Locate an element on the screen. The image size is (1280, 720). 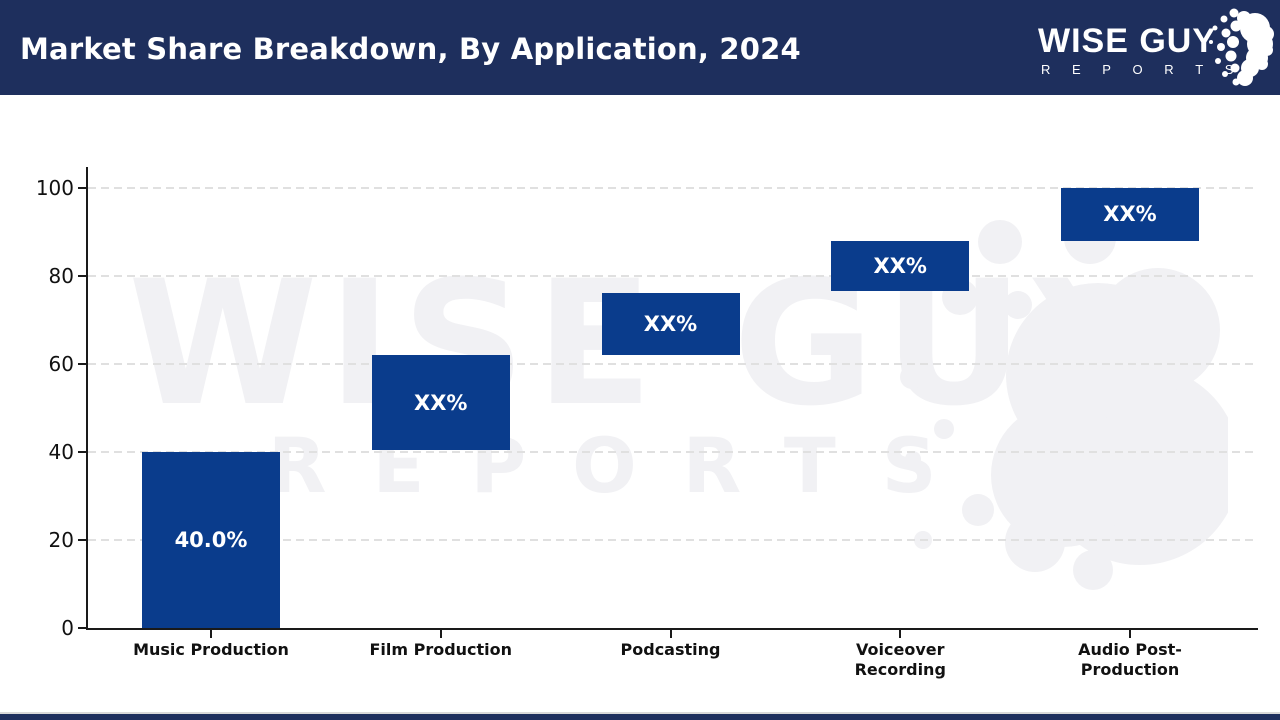
y-tick-label: 20 is located at coordinates (61, 540).